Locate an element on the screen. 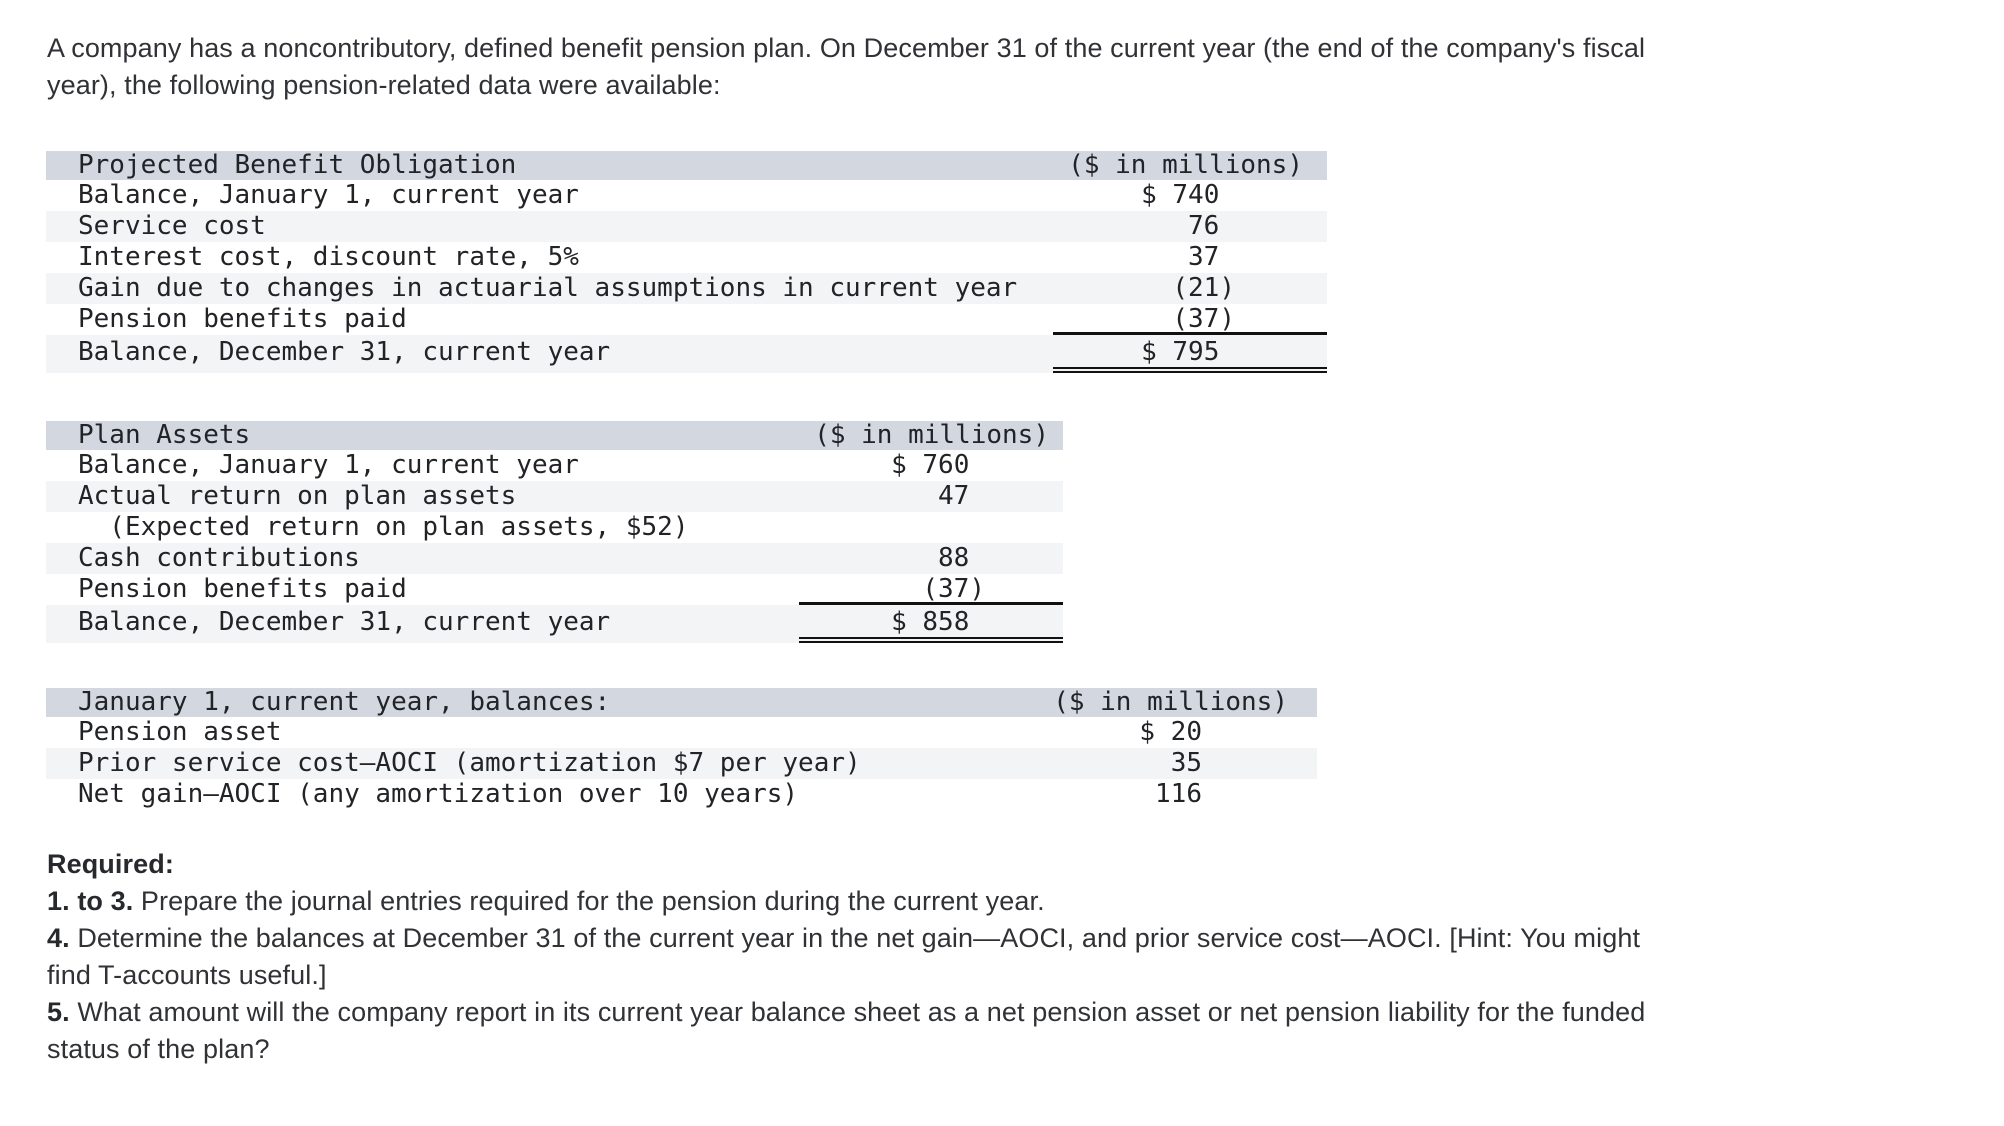 This screenshot has height=1126, width=2004. row-value: $ 20 is located at coordinates (1170, 732).